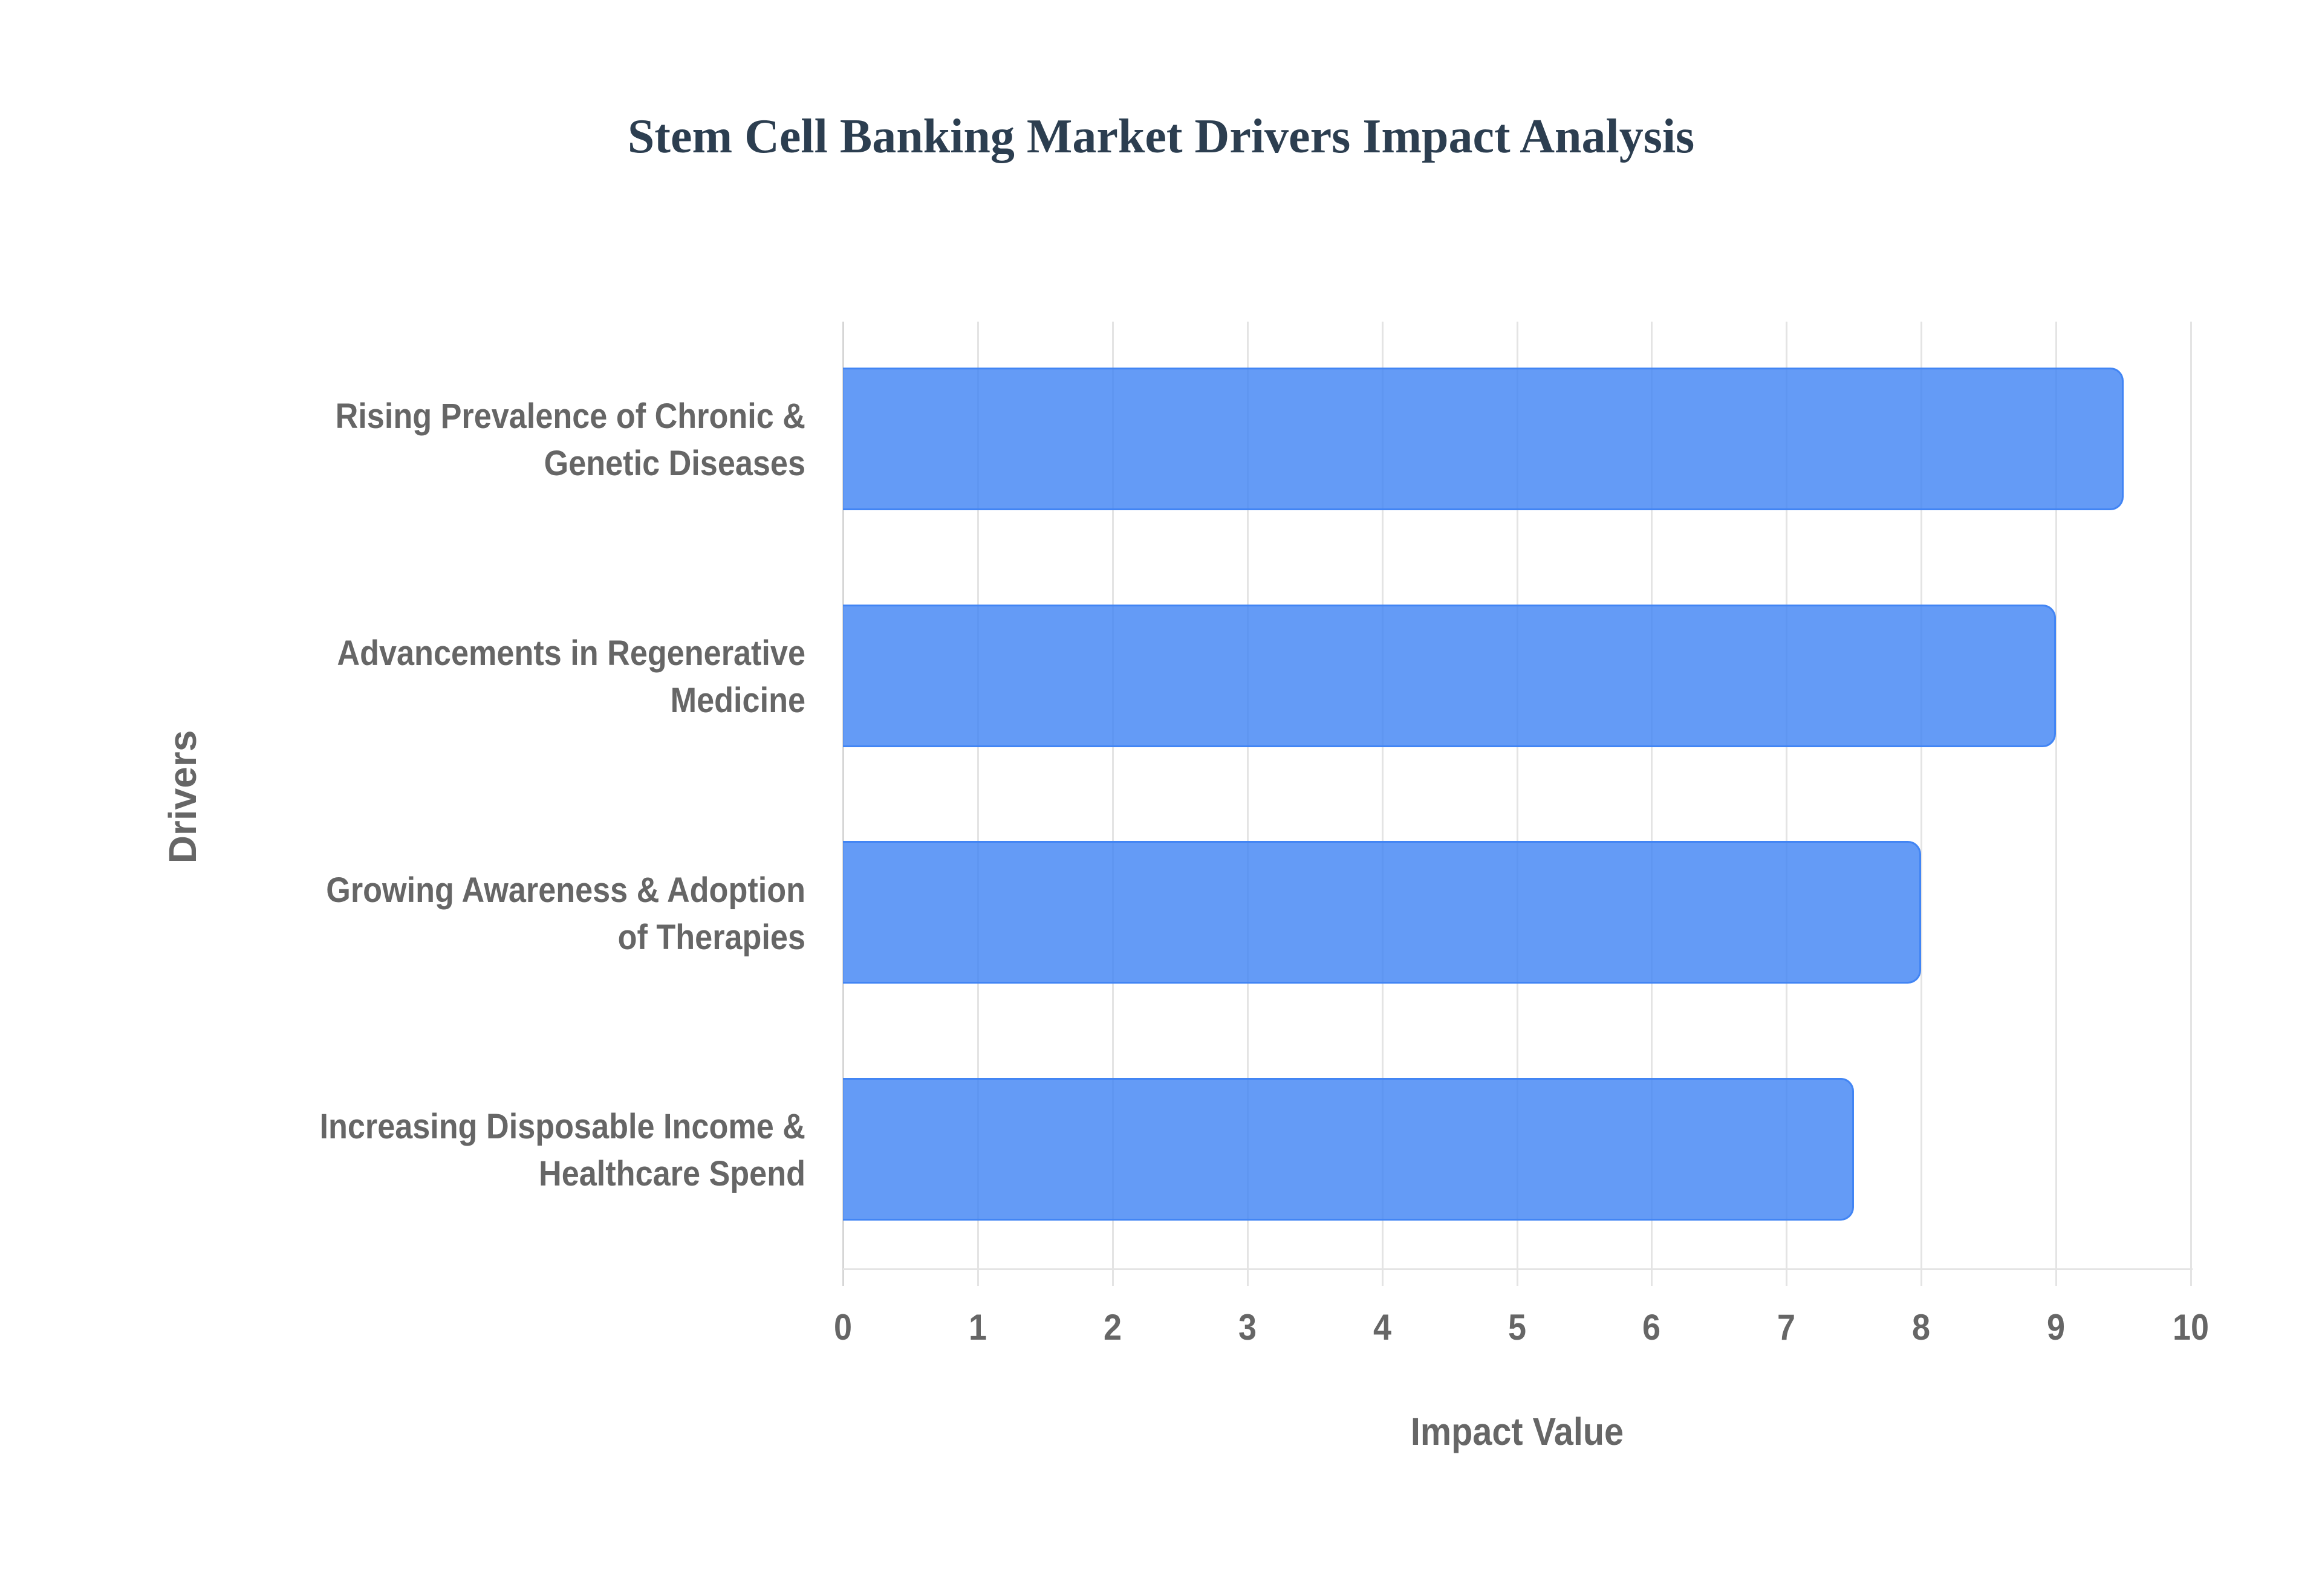 The width and height of the screenshot is (2322, 1596). Describe the element at coordinates (1517, 1431) in the screenshot. I see `x-axis-title: Impact Value` at that location.